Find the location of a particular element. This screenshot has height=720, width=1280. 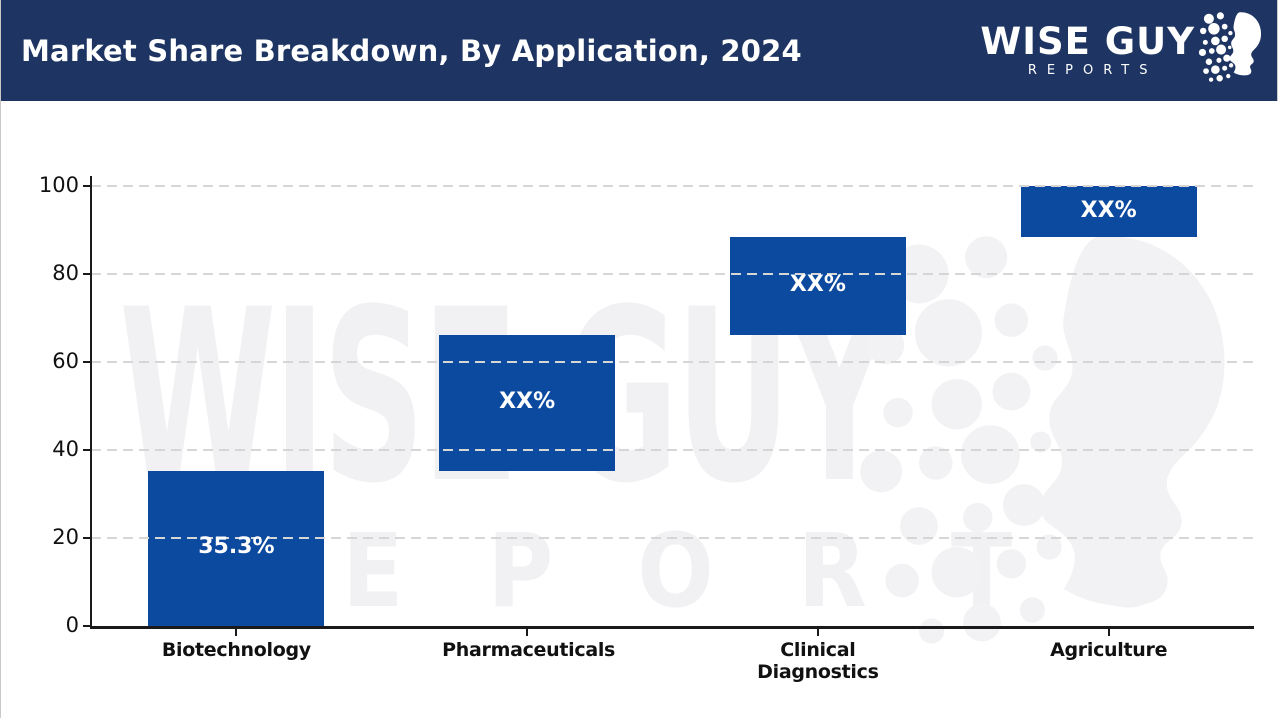

x-category-label: Pharmaceuticals is located at coordinates (529, 650).